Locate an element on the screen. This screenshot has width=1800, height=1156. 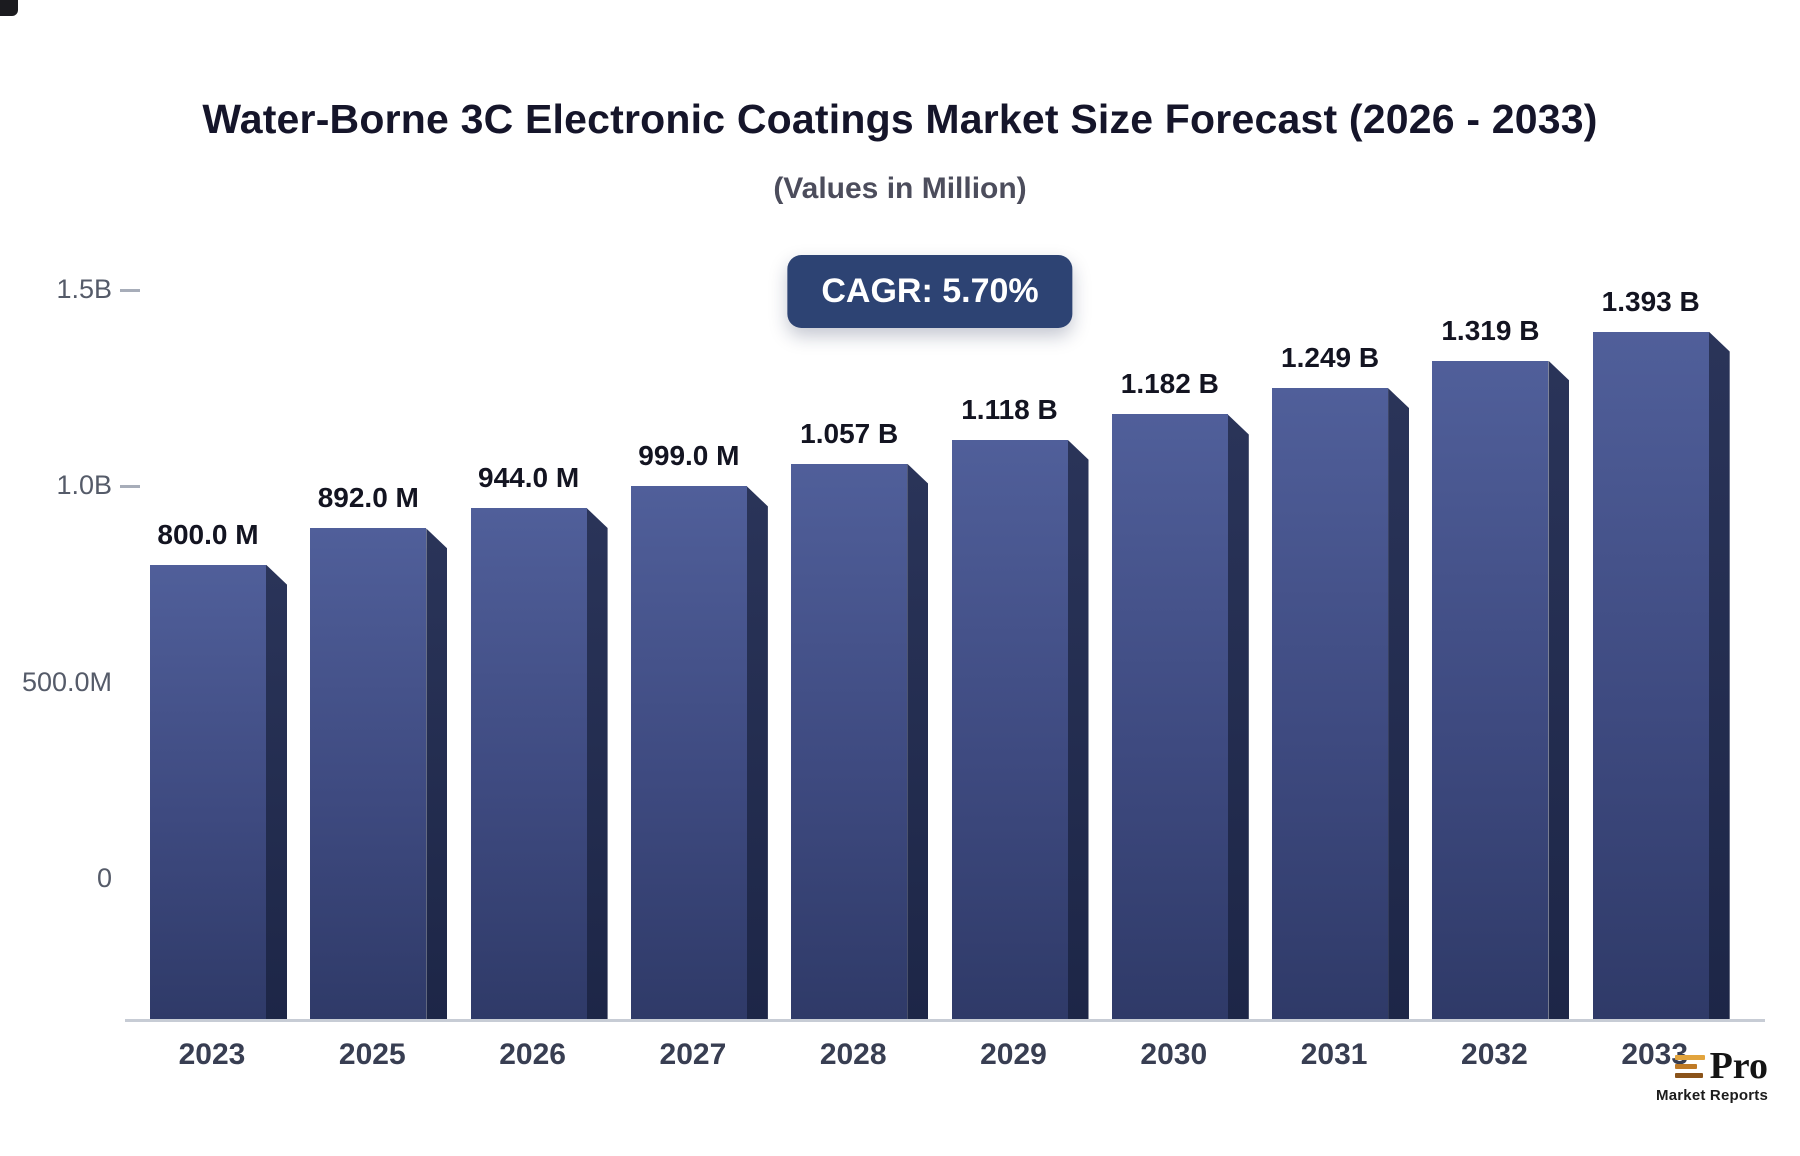
x-axis-category-label: 2028 is located at coordinates (853, 1054).